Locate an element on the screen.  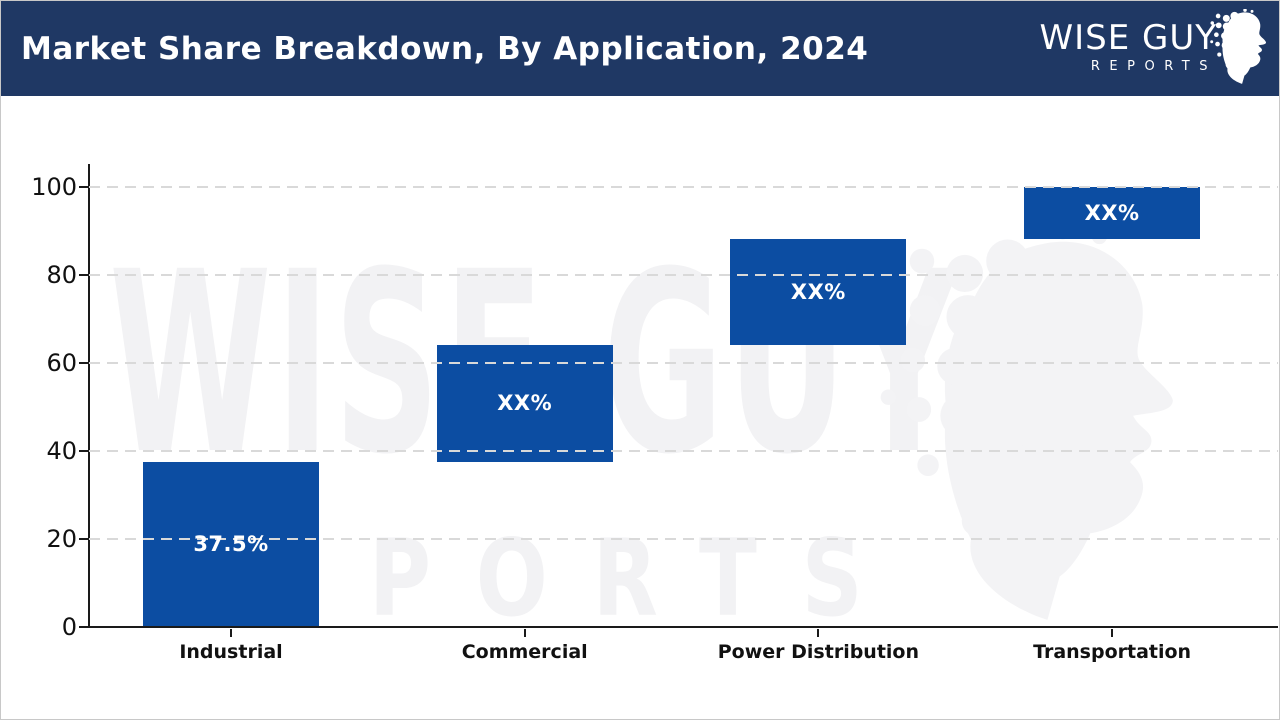
brand-logo: WISE GUY REPORTS is located at coordinates (1154, 47).